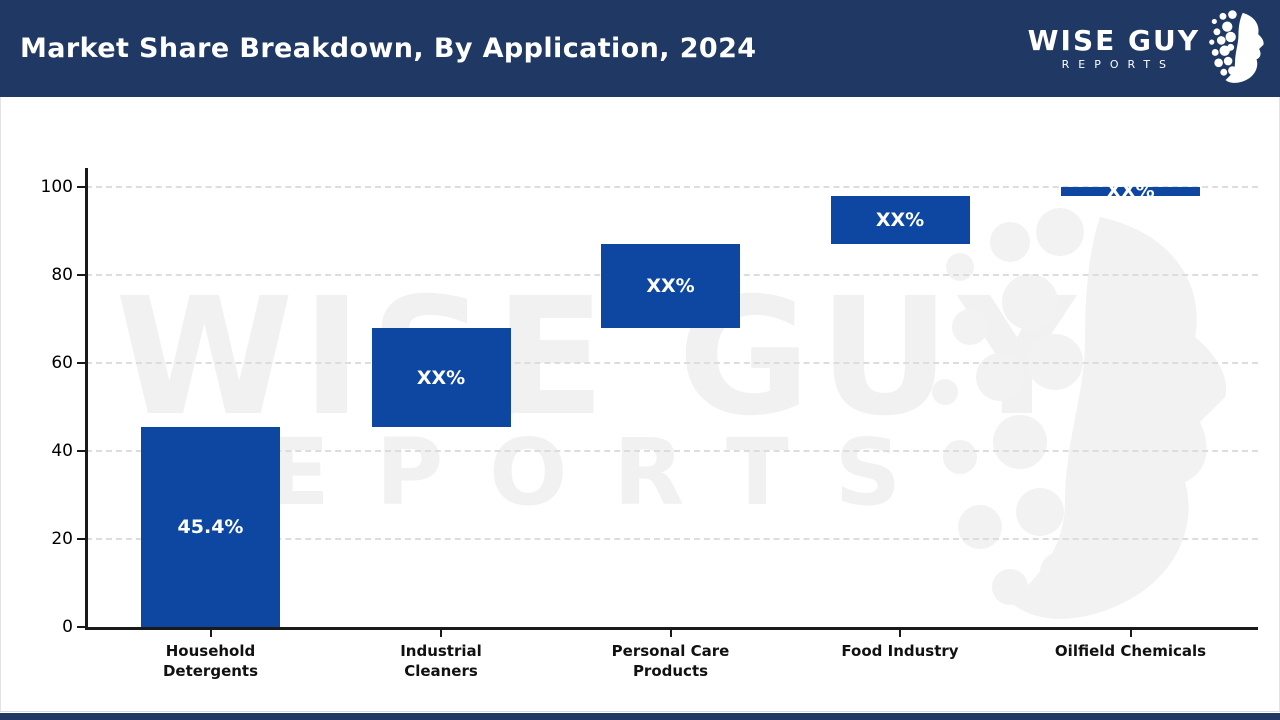 This screenshot has width=1280, height=720. Describe the element at coordinates (210, 661) in the screenshot. I see `x-category-label: Household Detergents` at that location.